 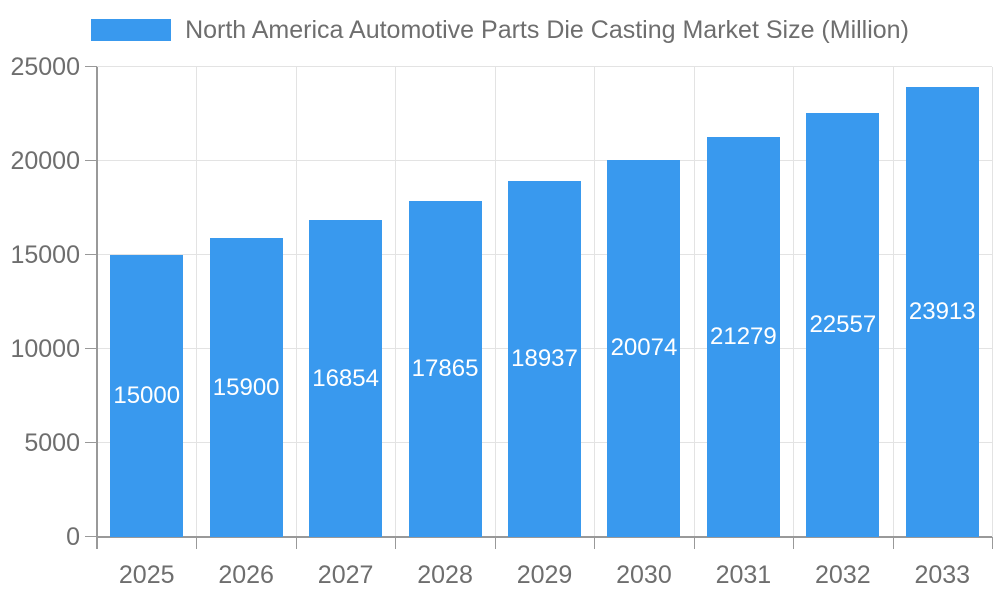 What do you see at coordinates (246, 387) in the screenshot?
I see `bar-2026` at bounding box center [246, 387].